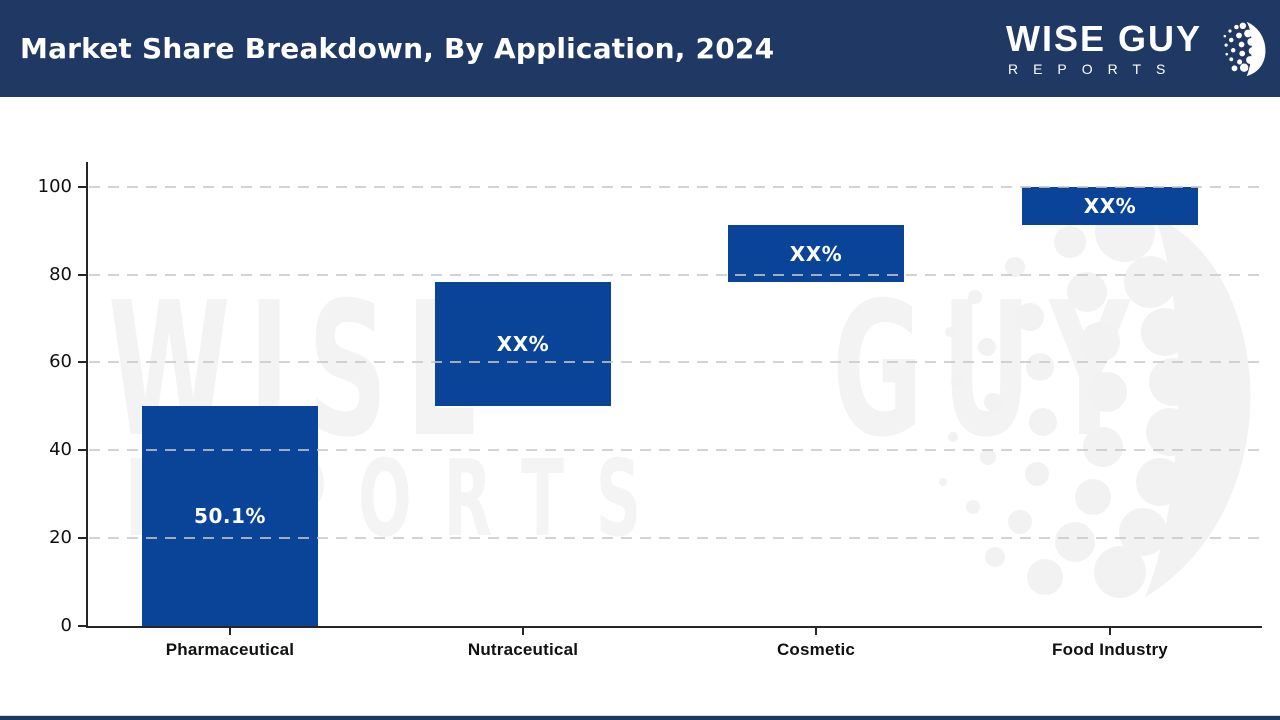 The width and height of the screenshot is (1280, 720). Describe the element at coordinates (1094, 69) in the screenshot. I see `logo-subtext: REPORTS` at that location.